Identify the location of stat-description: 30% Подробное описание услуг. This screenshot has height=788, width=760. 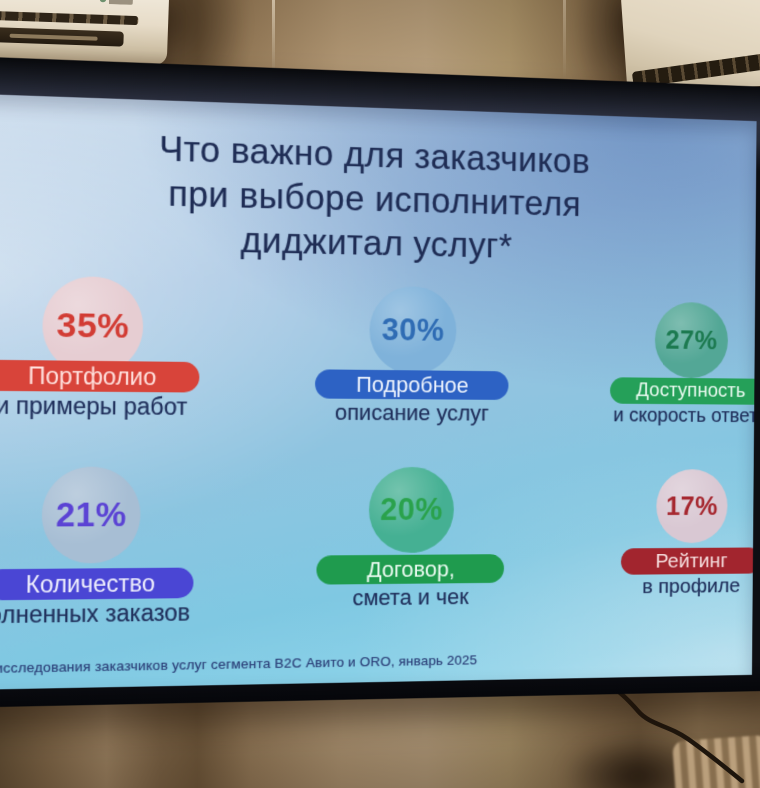
(410, 355).